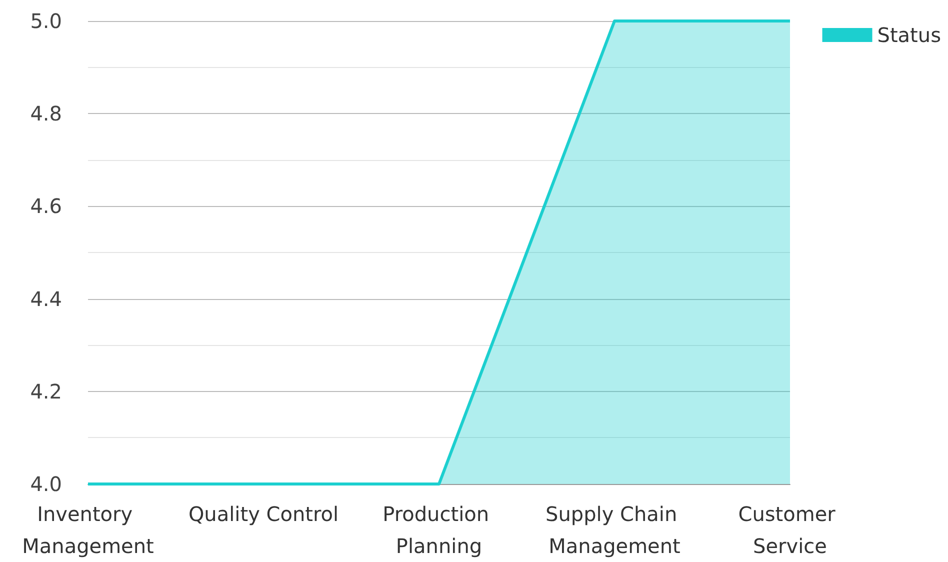  Describe the element at coordinates (263, 514) in the screenshot. I see `x-tick-label: Quality Control` at that location.